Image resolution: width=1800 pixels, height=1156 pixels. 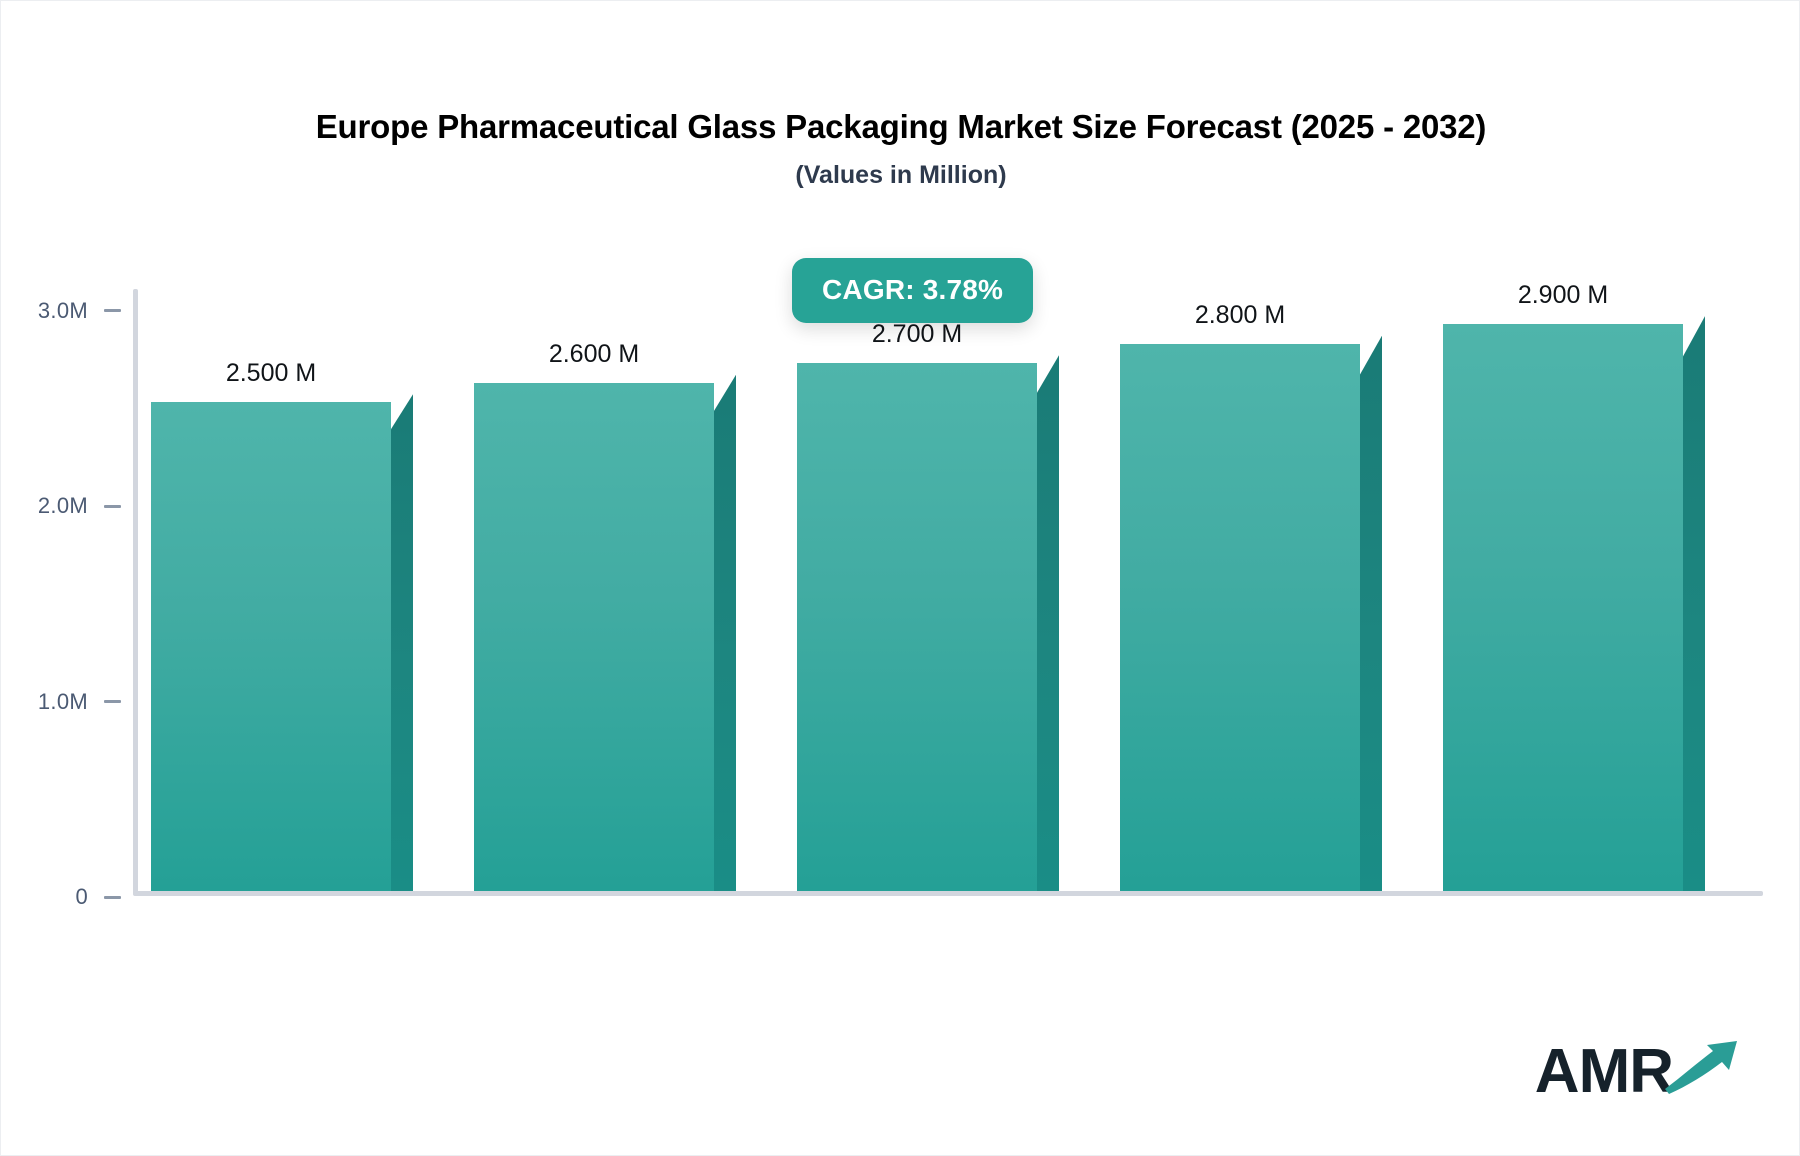 What do you see at coordinates (913, 290) in the screenshot?
I see `cagr-badge: CAGR: 3.78%` at bounding box center [913, 290].